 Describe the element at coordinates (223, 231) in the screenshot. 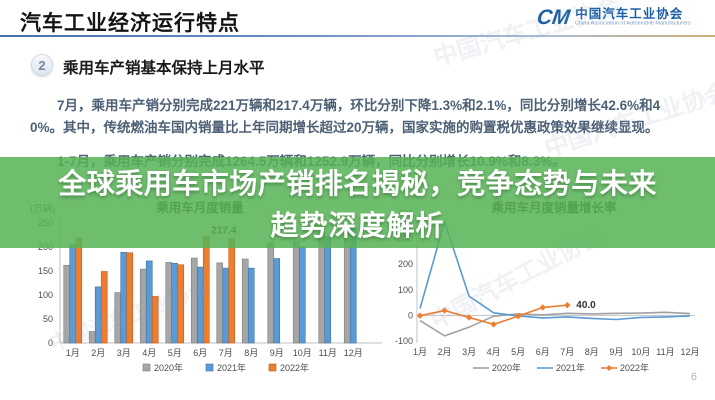

I see `svg-text: 217.4` at that location.